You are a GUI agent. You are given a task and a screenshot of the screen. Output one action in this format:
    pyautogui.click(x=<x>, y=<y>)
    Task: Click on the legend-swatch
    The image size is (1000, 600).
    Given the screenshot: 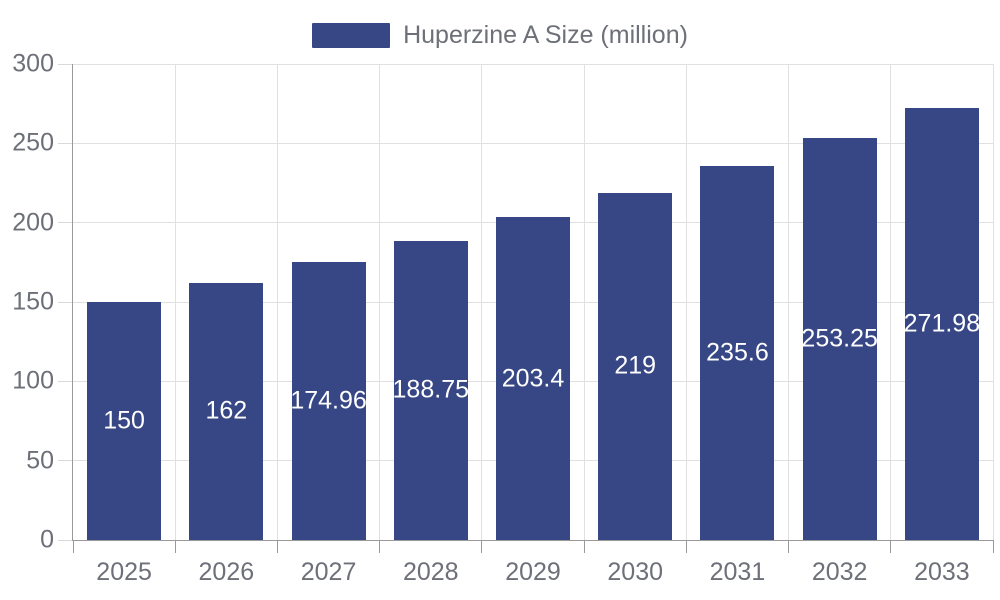 What is the action you would take?
    pyautogui.click(x=351, y=35)
    